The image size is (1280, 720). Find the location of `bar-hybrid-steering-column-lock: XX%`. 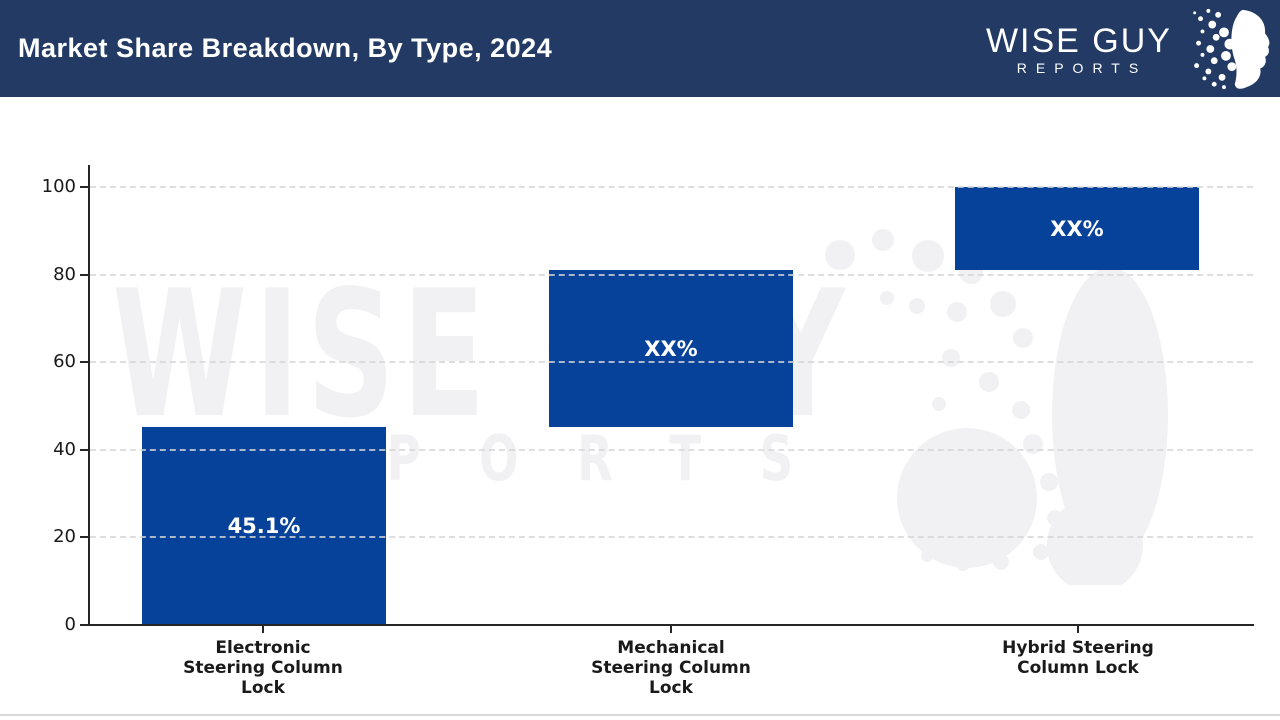

bar-hybrid-steering-column-lock: XX% is located at coordinates (1077, 228).